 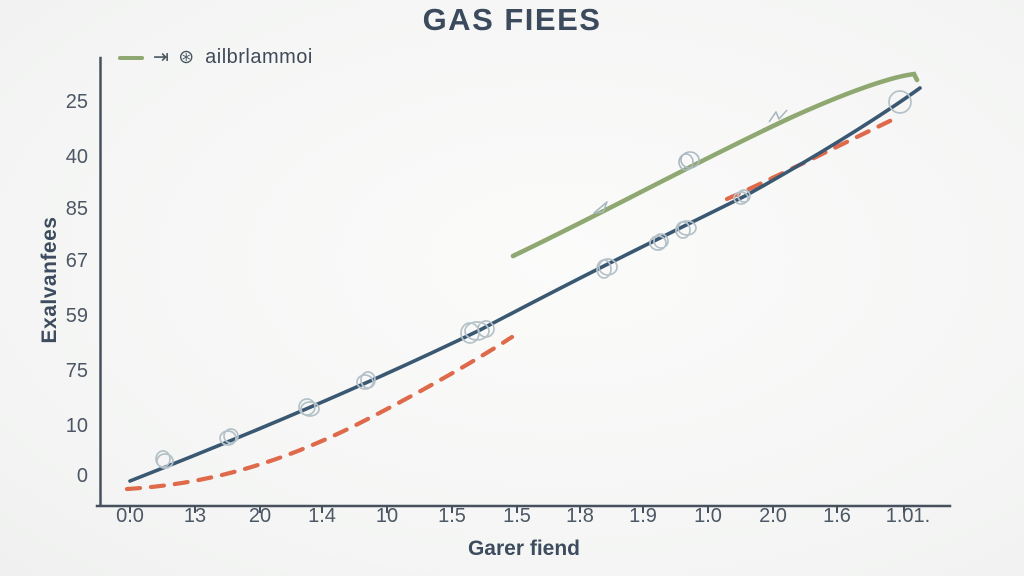 I want to click on x-tick-label: 2.0, so click(x=773, y=516).